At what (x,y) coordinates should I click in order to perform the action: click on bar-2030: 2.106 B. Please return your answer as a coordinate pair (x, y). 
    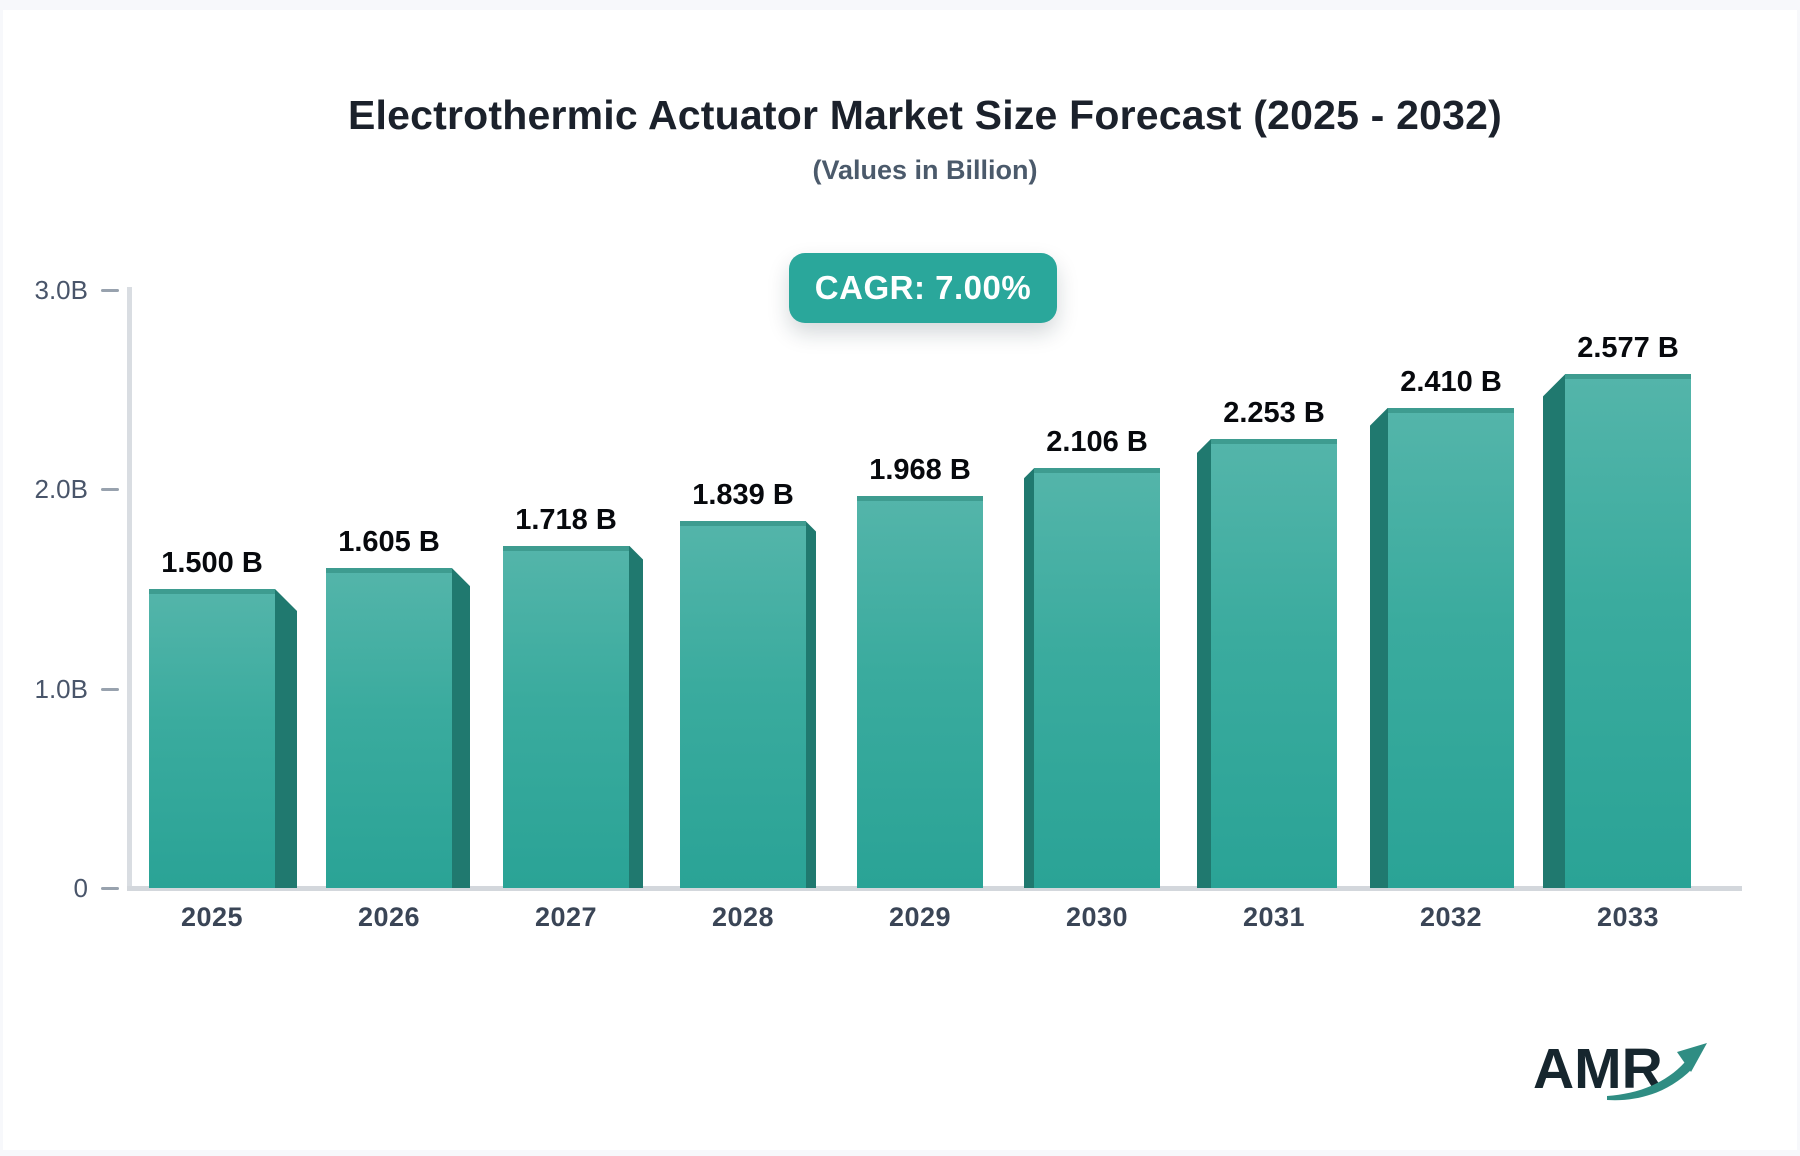
    Looking at the image, I should click on (1092, 657).